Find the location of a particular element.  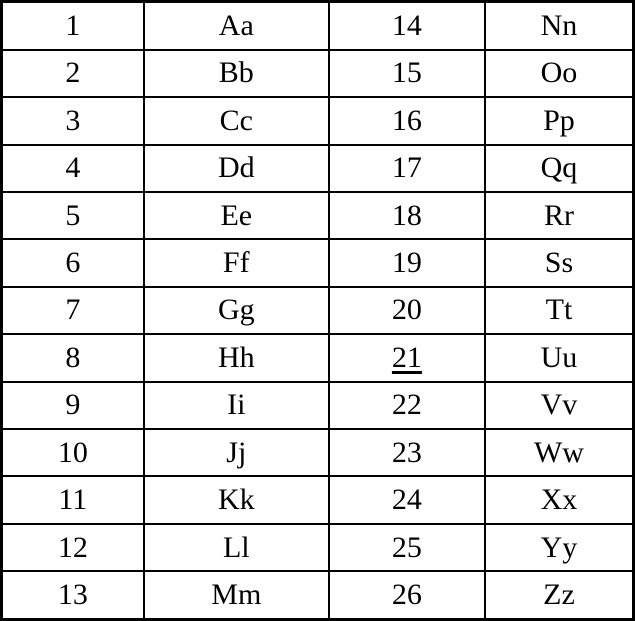

table-cell-index-left: 5 is located at coordinates (72, 215).